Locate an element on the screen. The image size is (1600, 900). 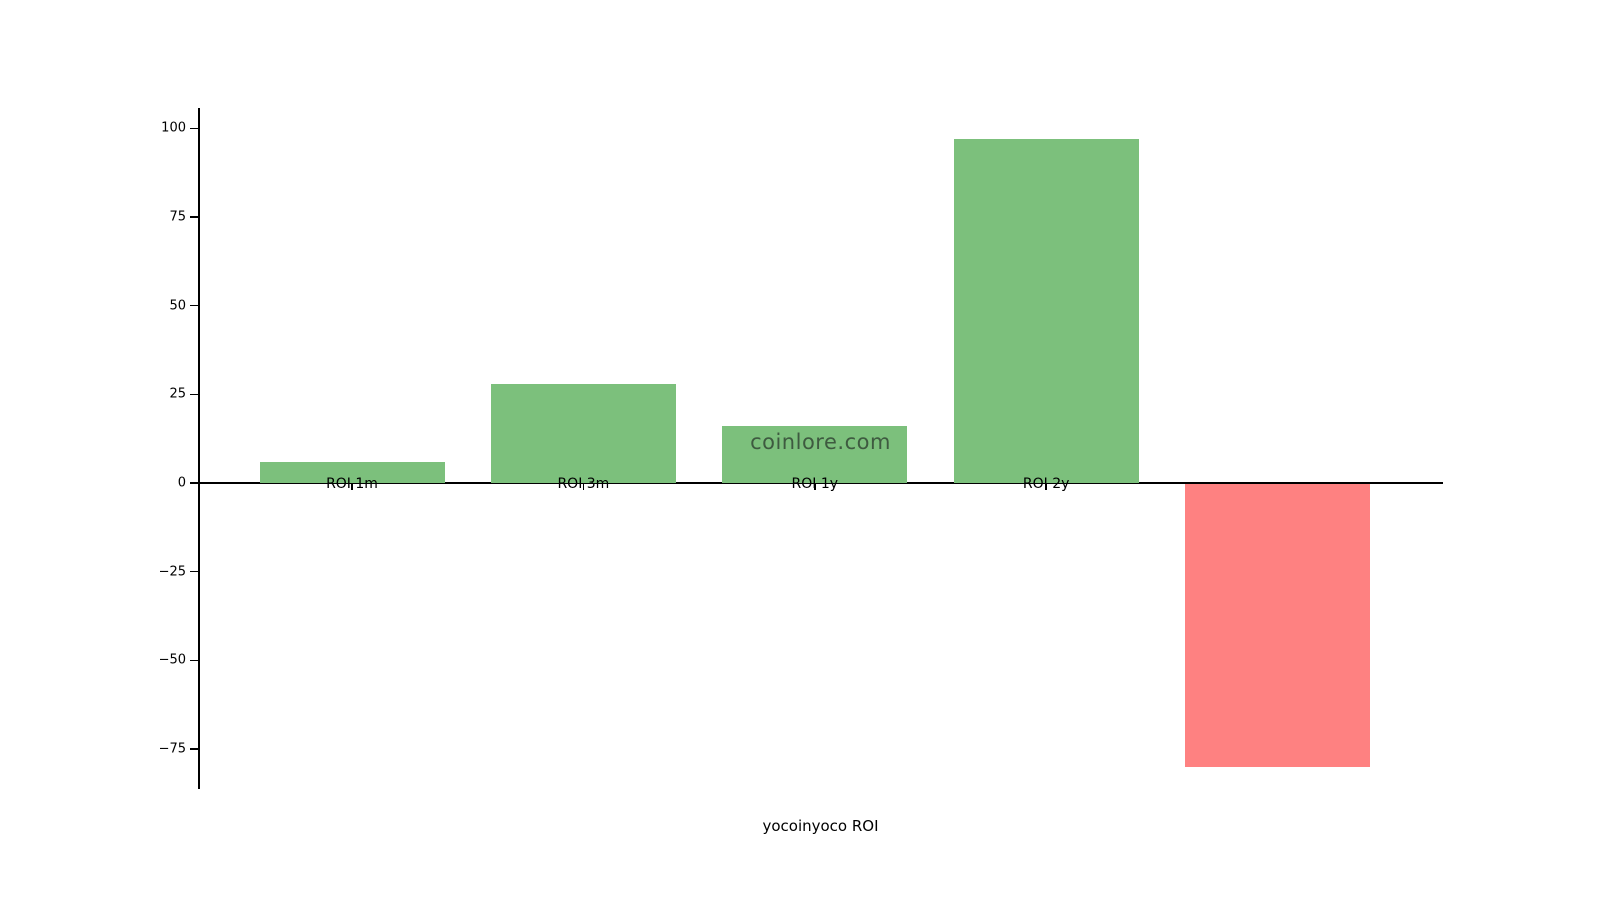
y-tick-label: 100 is located at coordinates (173, 128).